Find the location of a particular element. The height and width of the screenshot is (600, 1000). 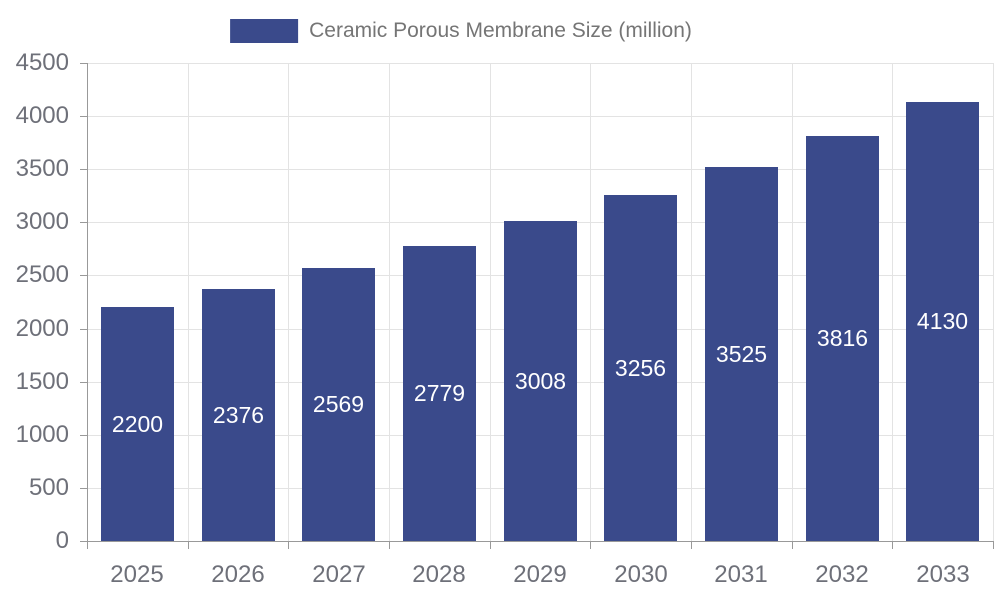

bar-2027: 2569 is located at coordinates (338, 404).